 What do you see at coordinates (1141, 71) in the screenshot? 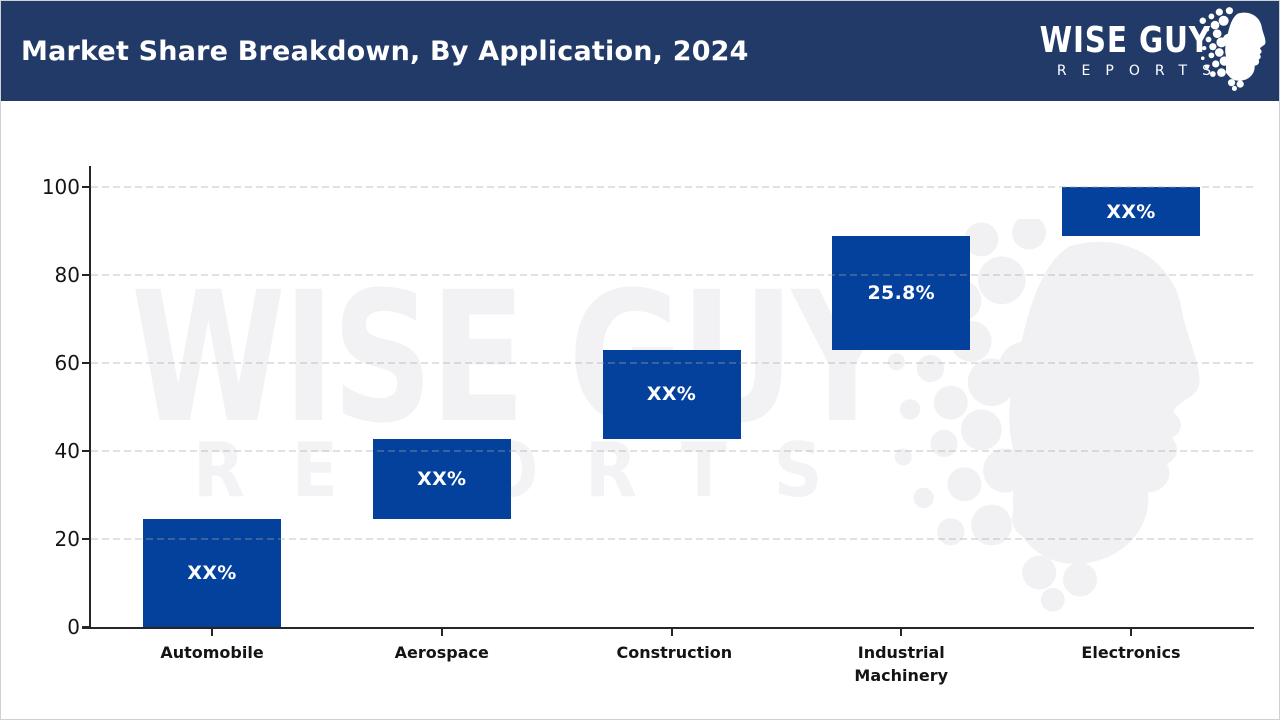
I see `logo-tagline: REPORTS` at bounding box center [1141, 71].